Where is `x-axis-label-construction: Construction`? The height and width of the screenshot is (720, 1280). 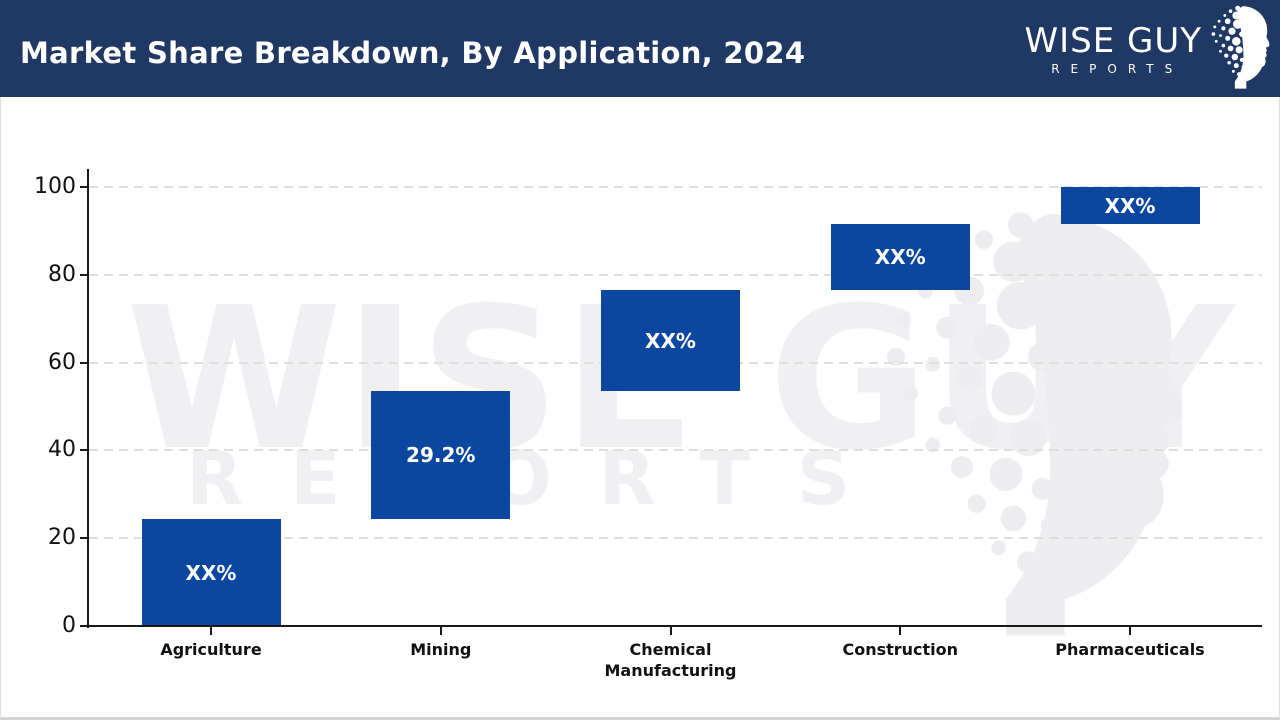
x-axis-label-construction: Construction is located at coordinates (900, 649).